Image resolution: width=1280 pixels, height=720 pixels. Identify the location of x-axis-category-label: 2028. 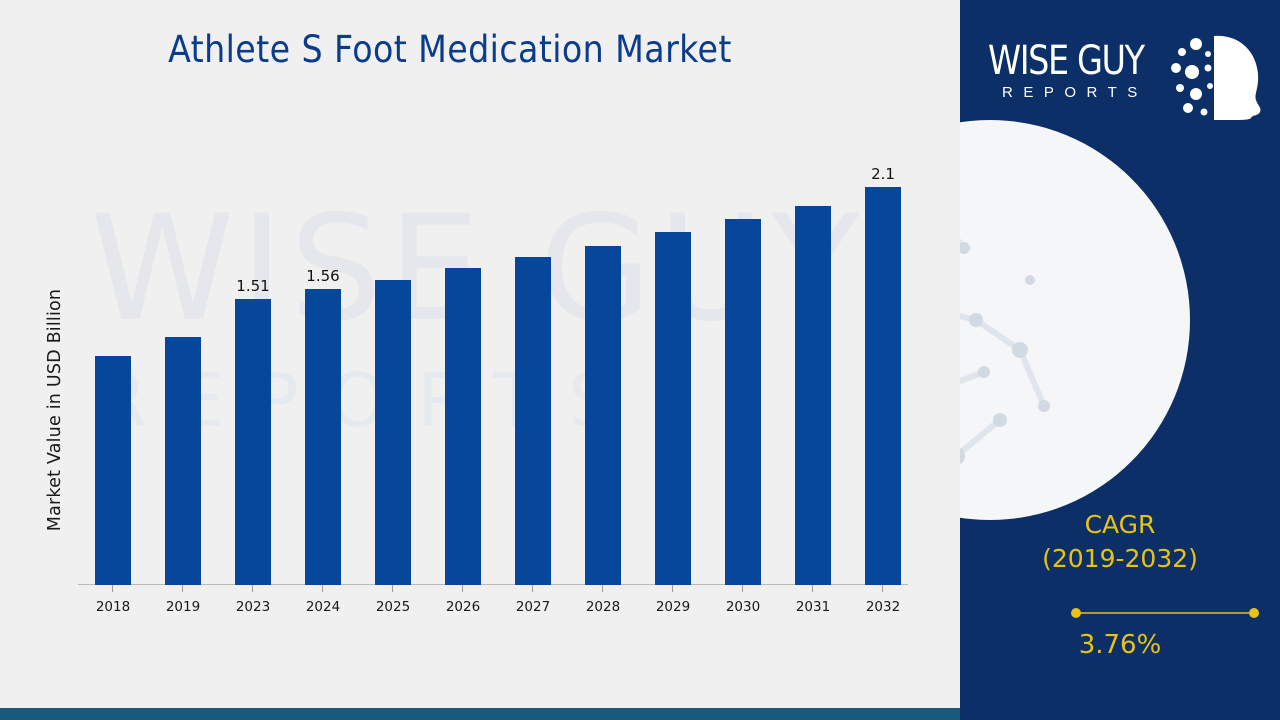
(603, 607).